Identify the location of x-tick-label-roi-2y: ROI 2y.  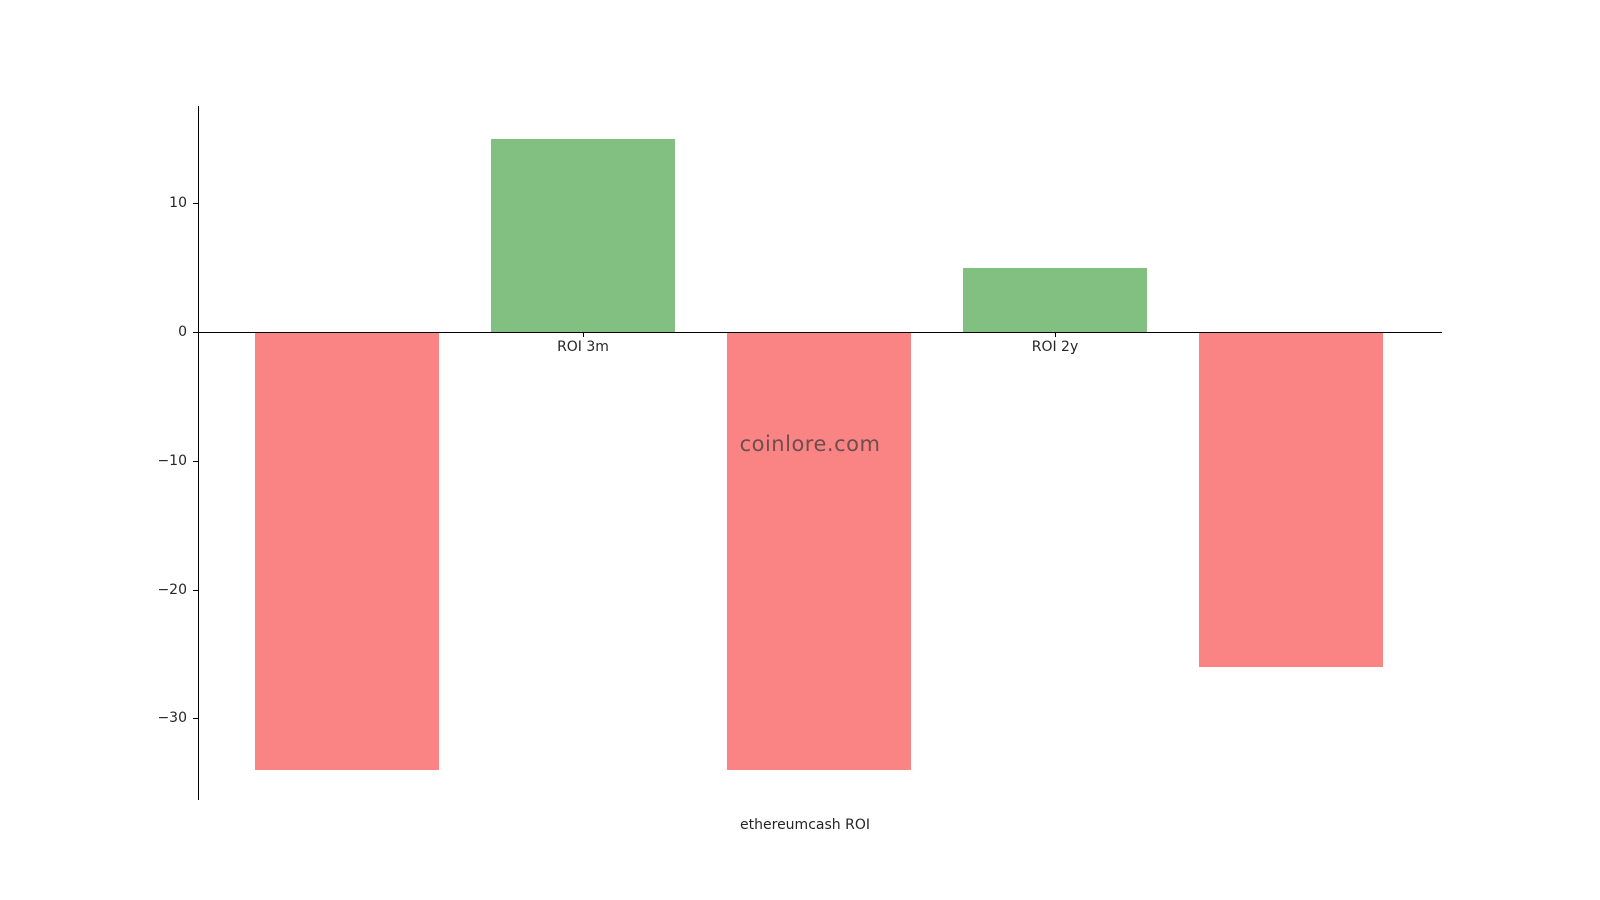
(1055, 347).